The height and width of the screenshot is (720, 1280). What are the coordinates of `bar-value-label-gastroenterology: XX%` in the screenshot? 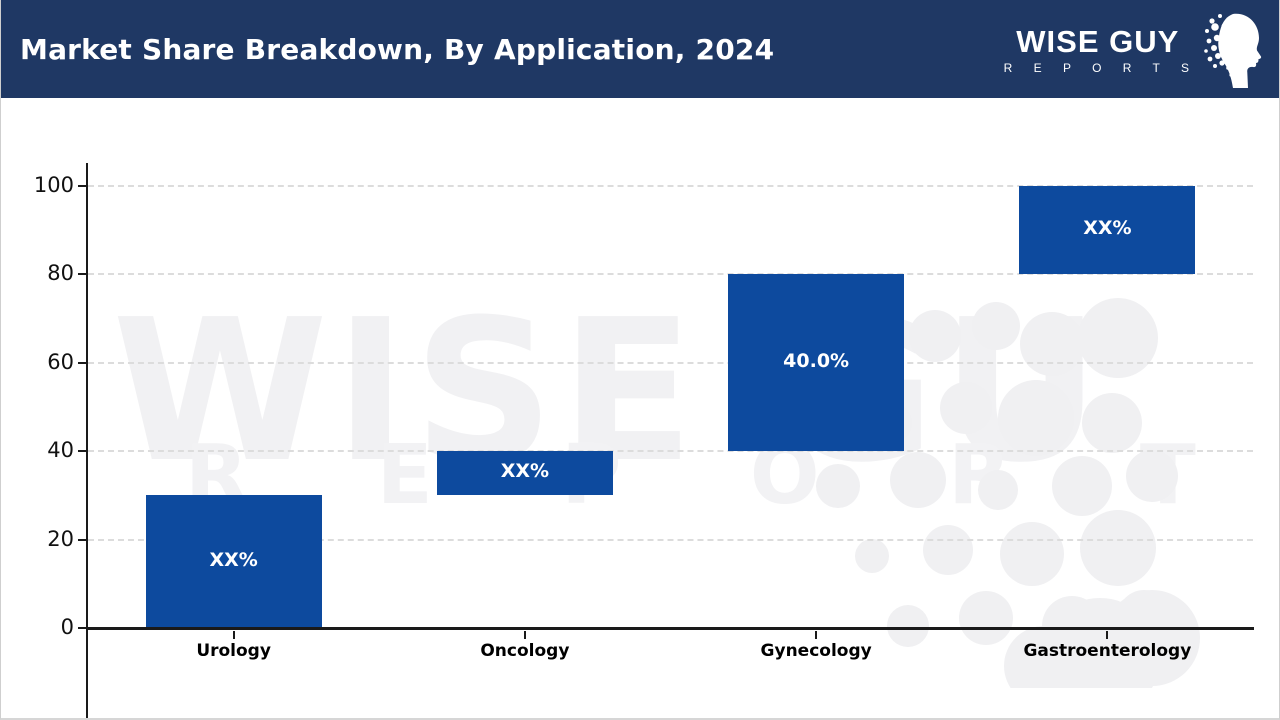 It's located at (1107, 228).